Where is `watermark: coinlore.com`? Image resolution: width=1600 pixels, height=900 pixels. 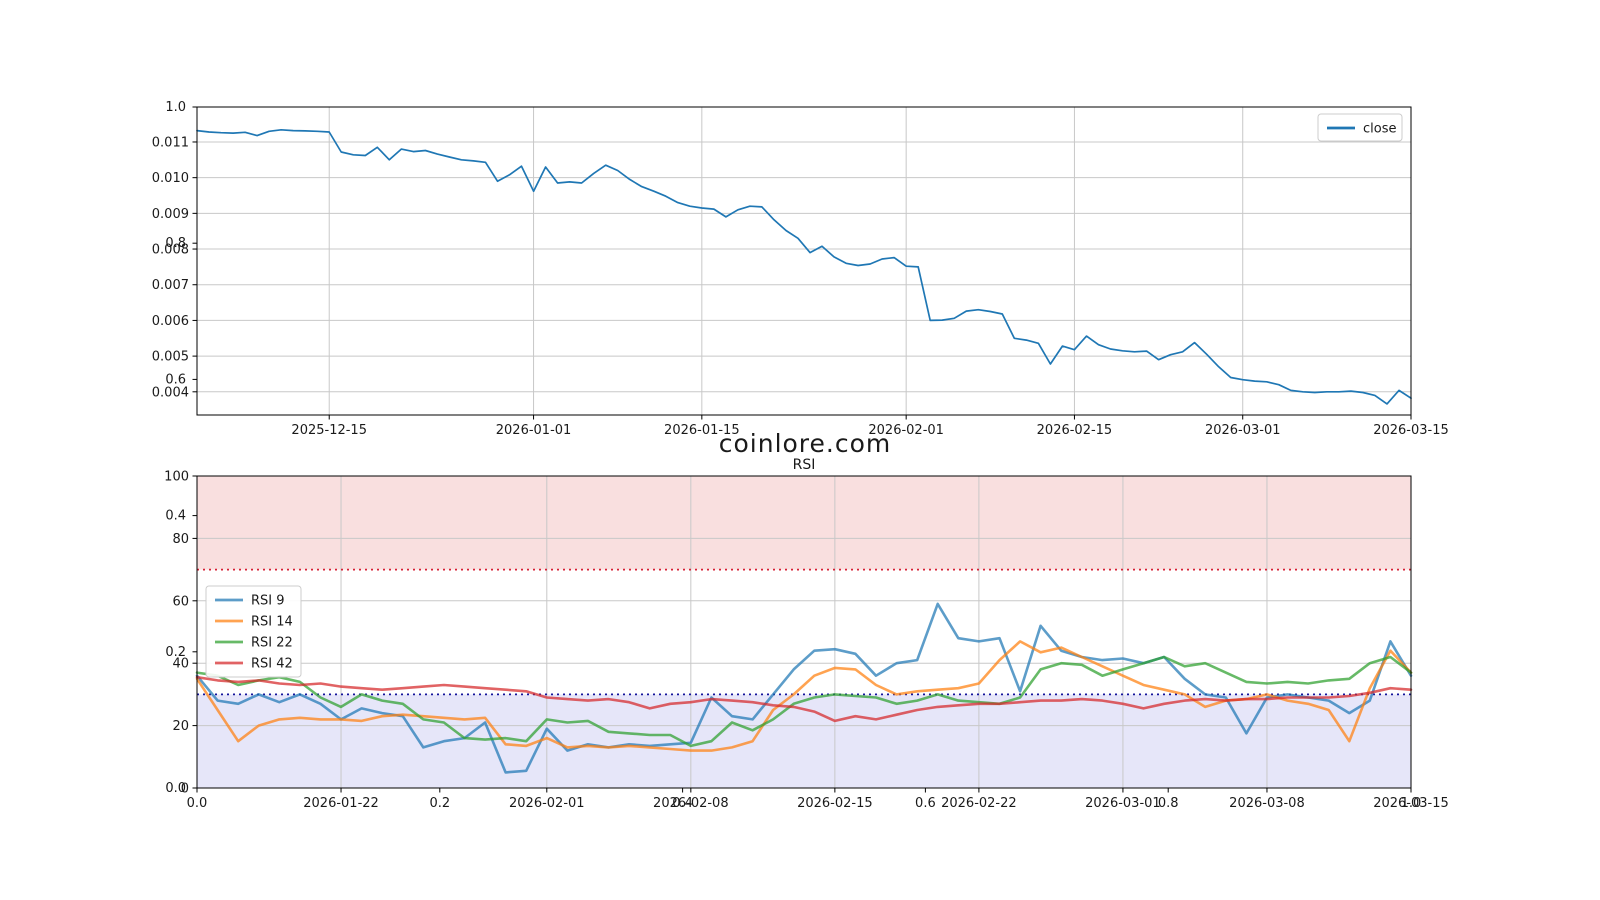
watermark: coinlore.com is located at coordinates (805, 443).